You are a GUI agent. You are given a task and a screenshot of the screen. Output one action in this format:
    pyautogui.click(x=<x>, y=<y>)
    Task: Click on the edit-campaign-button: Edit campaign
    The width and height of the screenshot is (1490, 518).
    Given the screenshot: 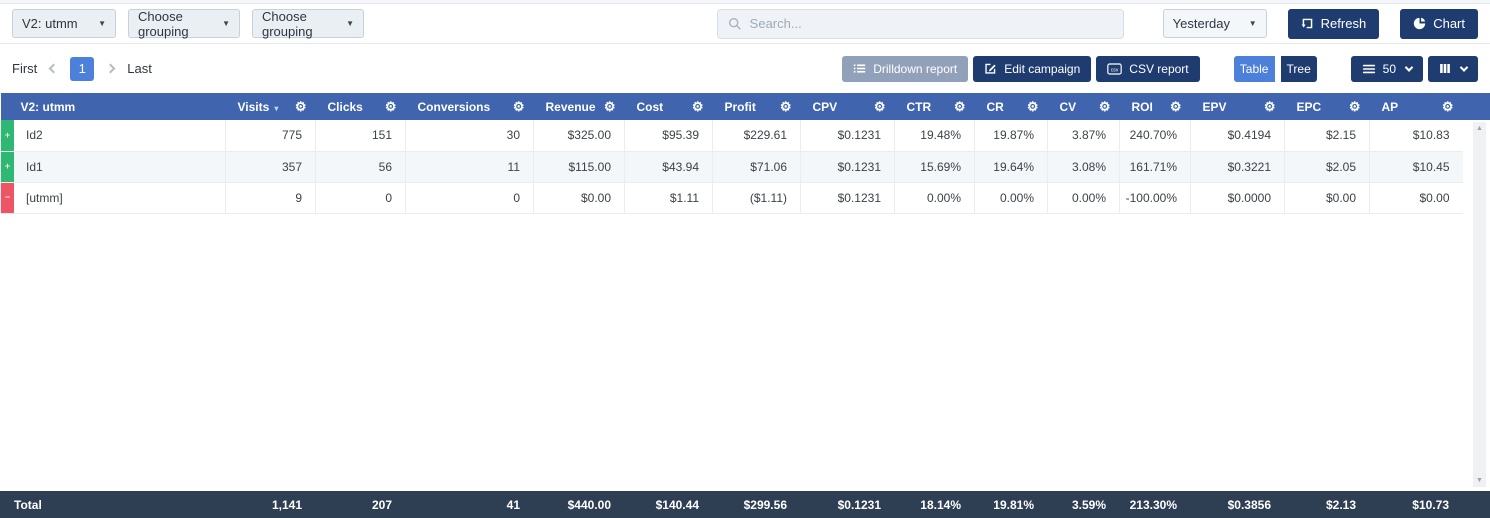 What is the action you would take?
    pyautogui.click(x=1032, y=68)
    